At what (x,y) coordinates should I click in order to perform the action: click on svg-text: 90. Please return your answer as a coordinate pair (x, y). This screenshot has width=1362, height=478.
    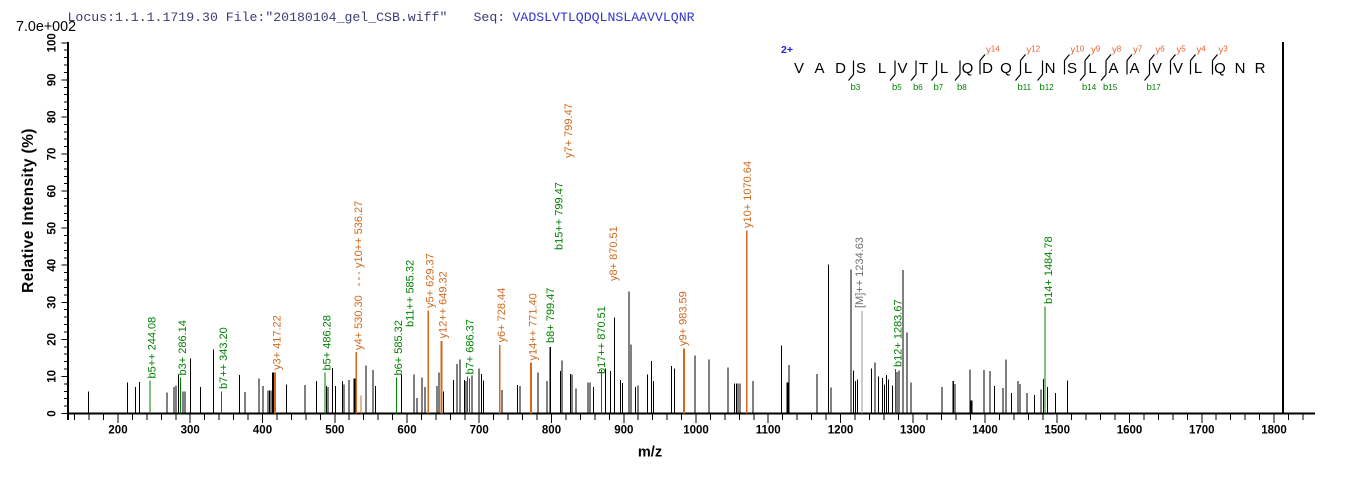
    Looking at the image, I should click on (53, 80).